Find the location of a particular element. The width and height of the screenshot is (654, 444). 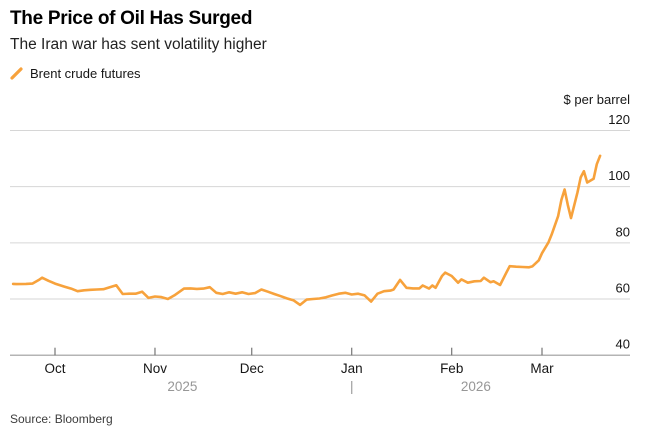

legend-line-icon is located at coordinates (16, 73).